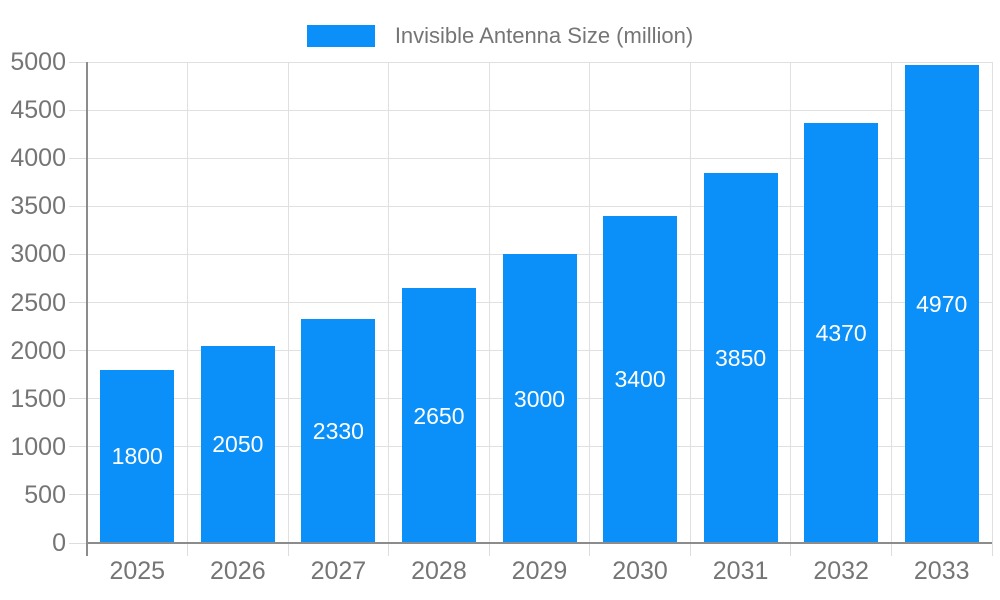  I want to click on x-tick-label: 2026, so click(238, 571).